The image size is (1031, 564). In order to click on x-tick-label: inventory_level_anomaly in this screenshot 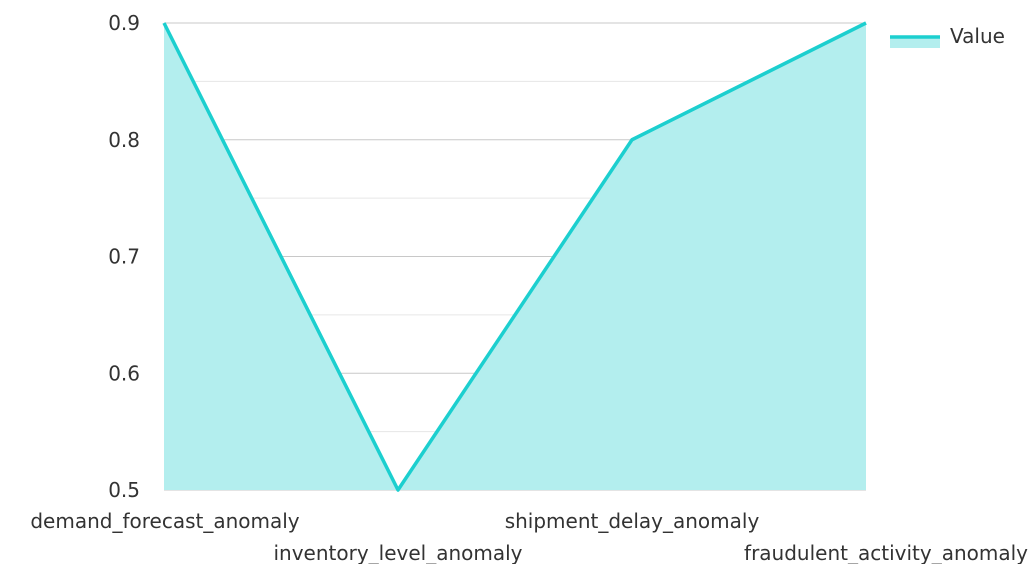, I will do `click(397, 552)`.